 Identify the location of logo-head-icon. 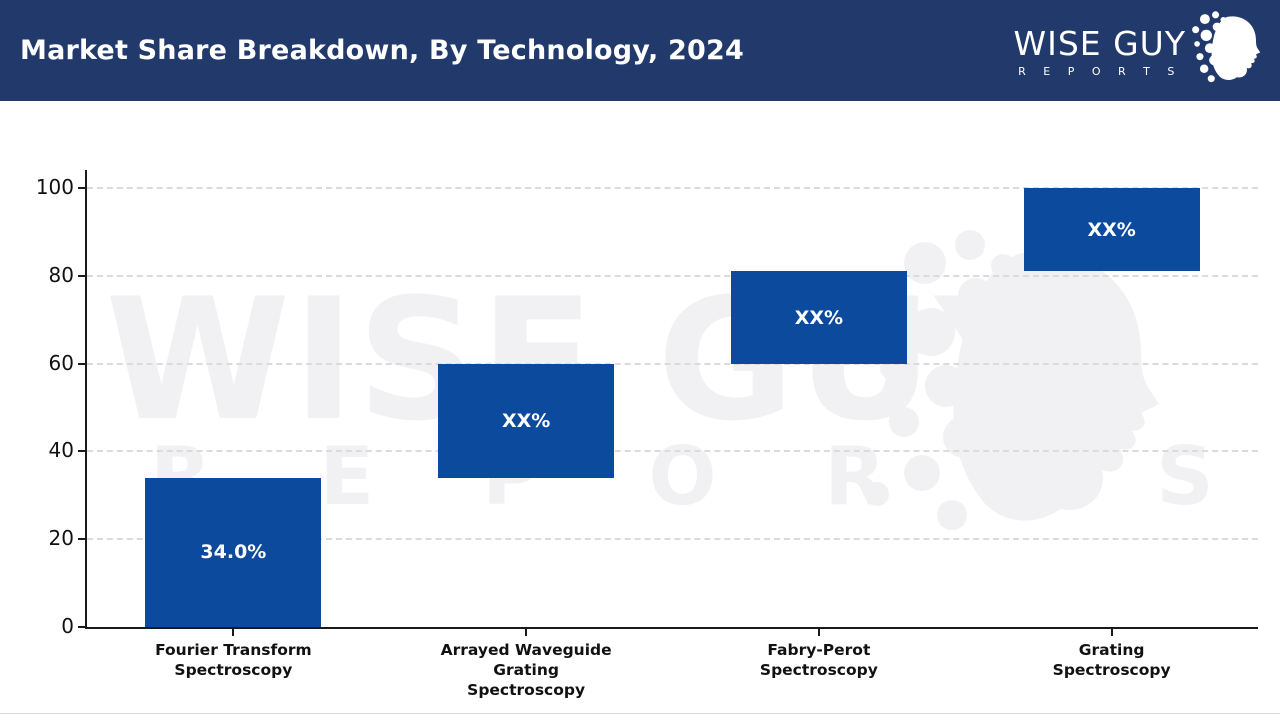
(1226, 46).